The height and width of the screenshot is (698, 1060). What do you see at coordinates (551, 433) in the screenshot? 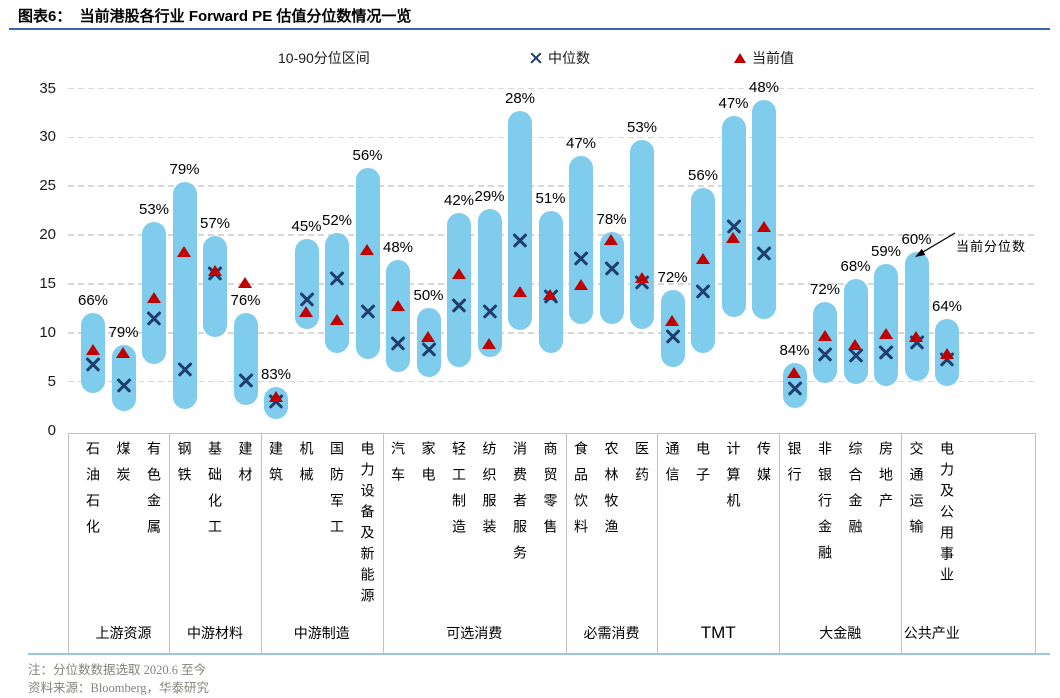
I see `axis-table-top-border` at bounding box center [551, 433].